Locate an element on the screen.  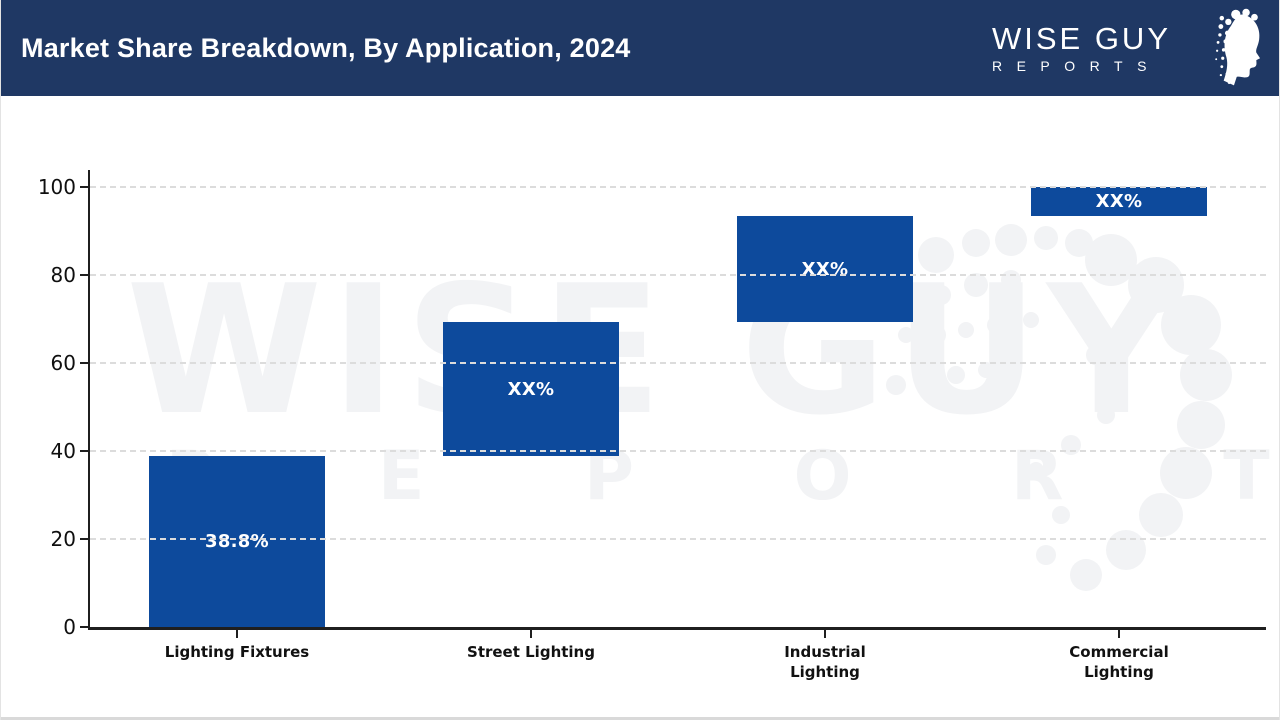
x-category-label-1: Street Lighting is located at coordinates (531, 652).